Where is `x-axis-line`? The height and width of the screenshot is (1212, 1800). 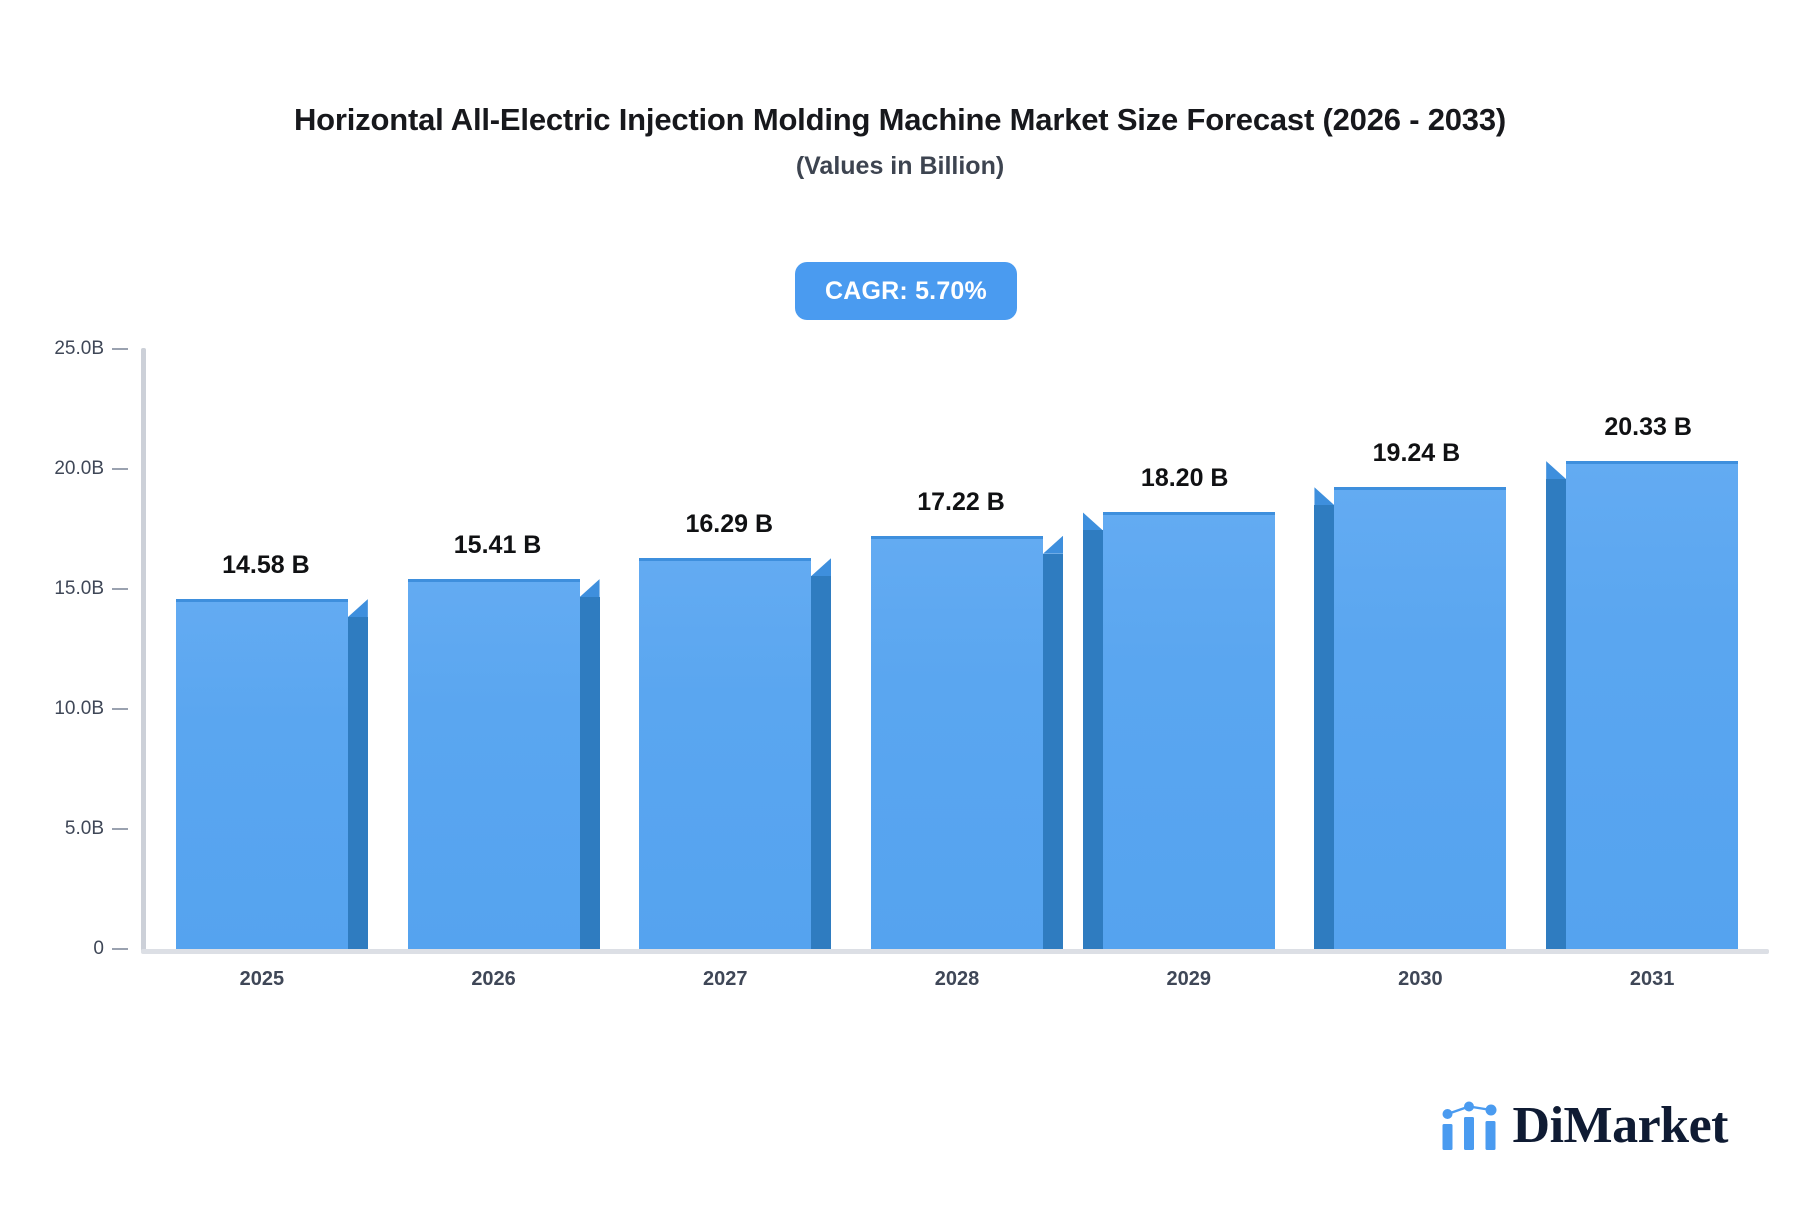
x-axis-line is located at coordinates (955, 951).